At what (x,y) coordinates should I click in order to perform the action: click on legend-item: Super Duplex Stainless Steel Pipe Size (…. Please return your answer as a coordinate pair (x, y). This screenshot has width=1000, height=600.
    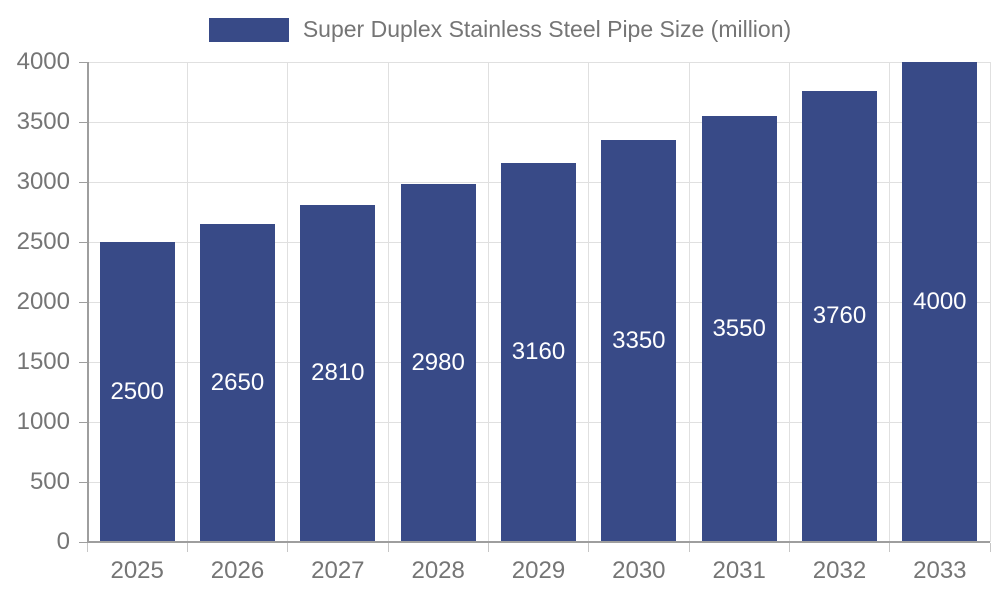
    Looking at the image, I should click on (500, 29).